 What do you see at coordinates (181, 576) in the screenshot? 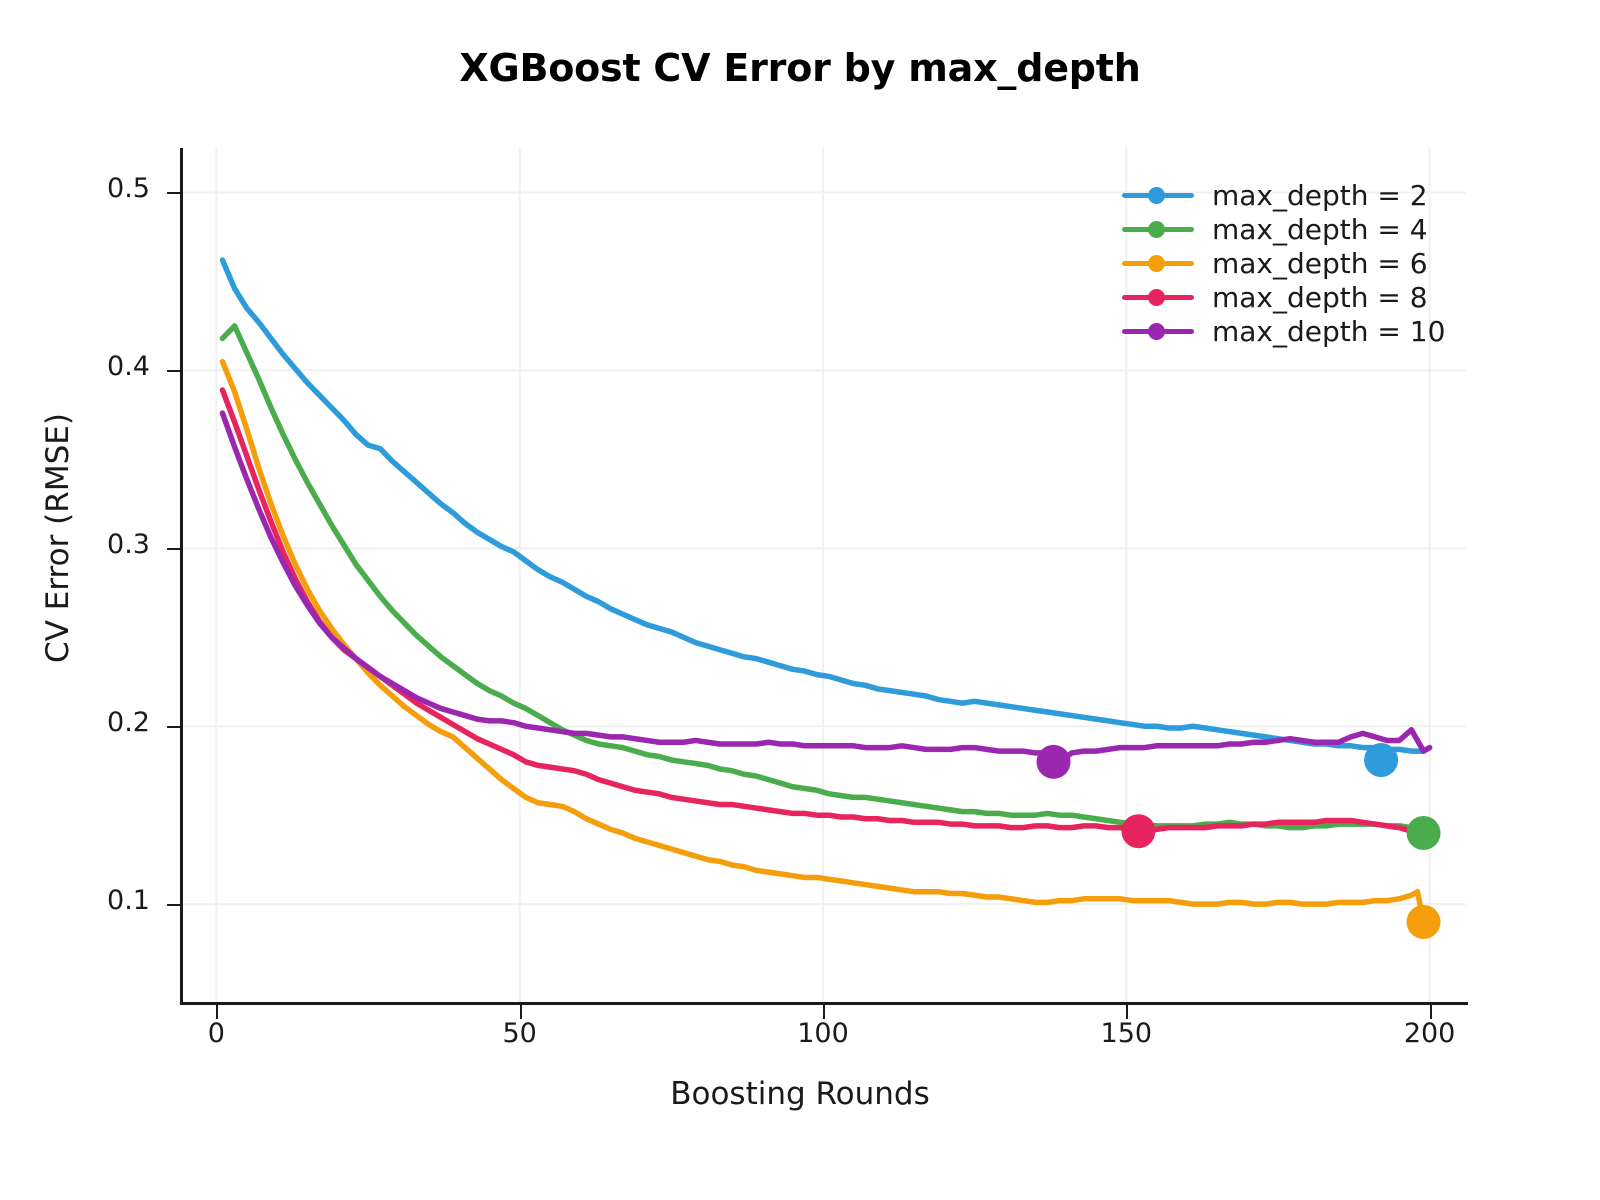
I see `y-axis-spine` at bounding box center [181, 576].